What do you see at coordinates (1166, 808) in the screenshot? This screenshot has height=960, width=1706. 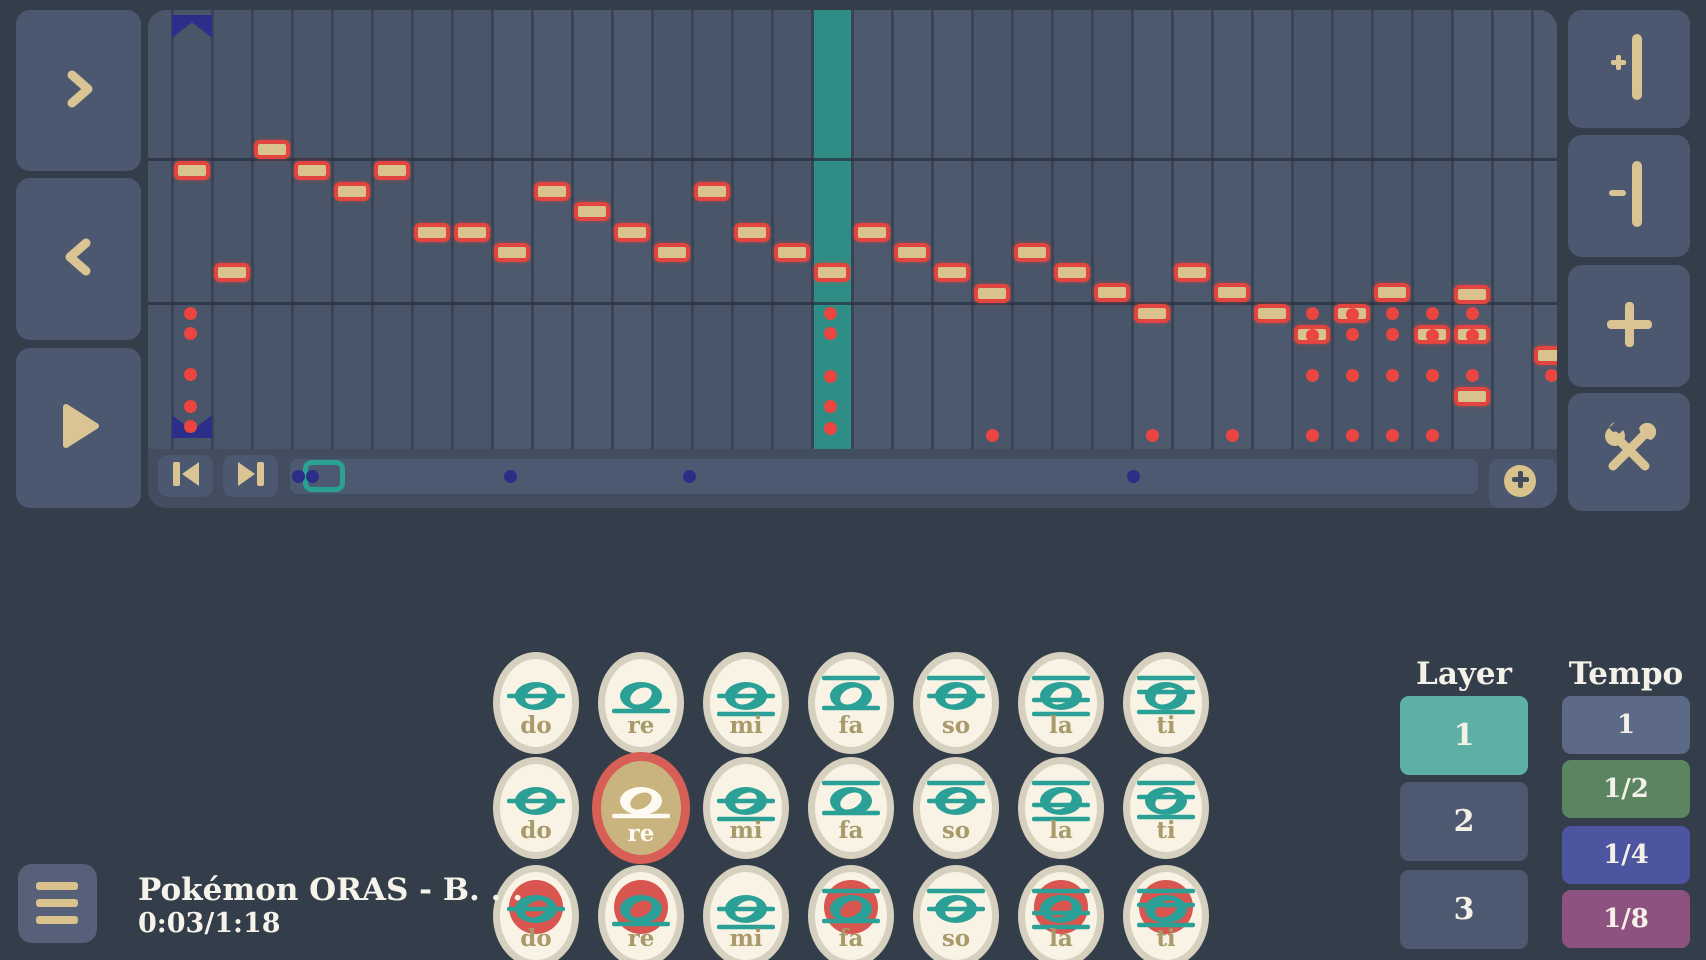 I see `note-pad-ti-row-2: ti` at bounding box center [1166, 808].